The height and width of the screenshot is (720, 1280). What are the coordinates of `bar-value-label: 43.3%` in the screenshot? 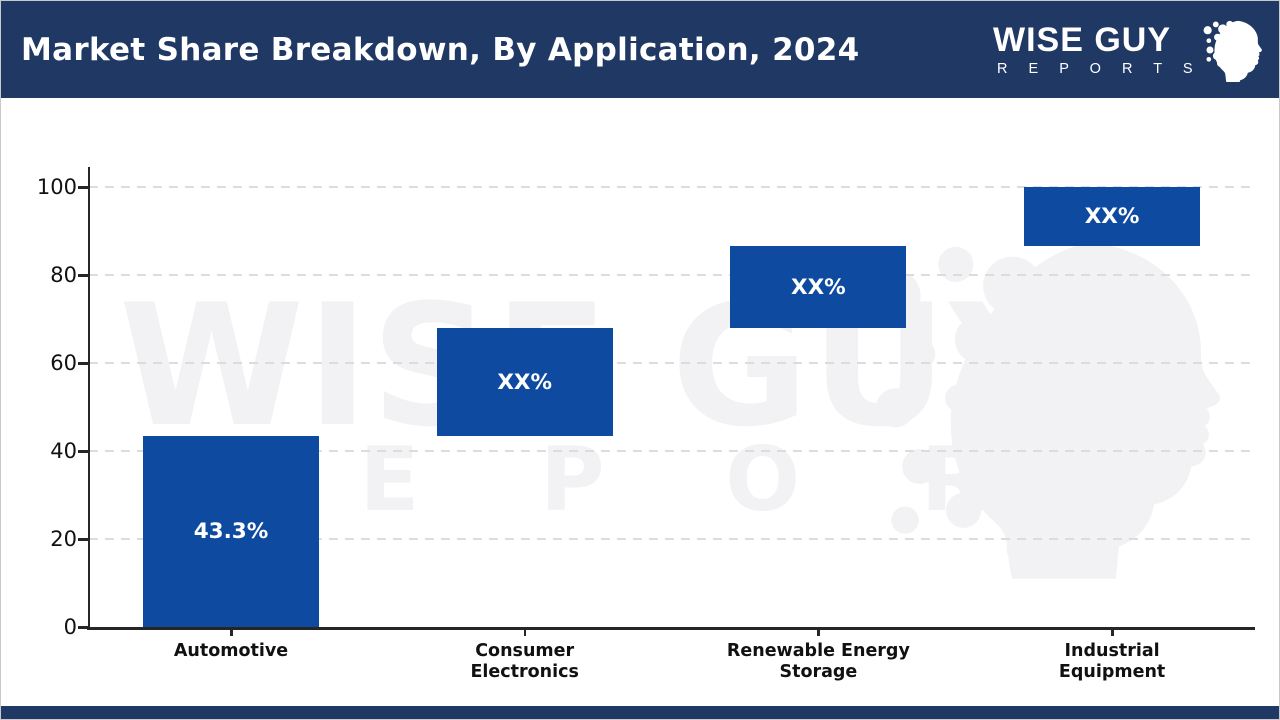 It's located at (231, 532).